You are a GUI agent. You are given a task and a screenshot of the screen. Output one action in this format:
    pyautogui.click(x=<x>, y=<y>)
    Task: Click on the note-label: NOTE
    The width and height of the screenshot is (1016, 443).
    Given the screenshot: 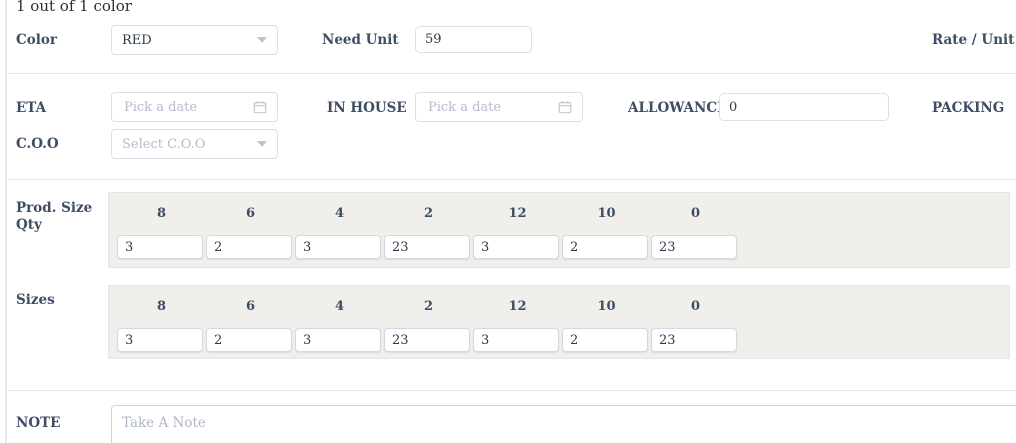 What is the action you would take?
    pyautogui.click(x=38, y=423)
    